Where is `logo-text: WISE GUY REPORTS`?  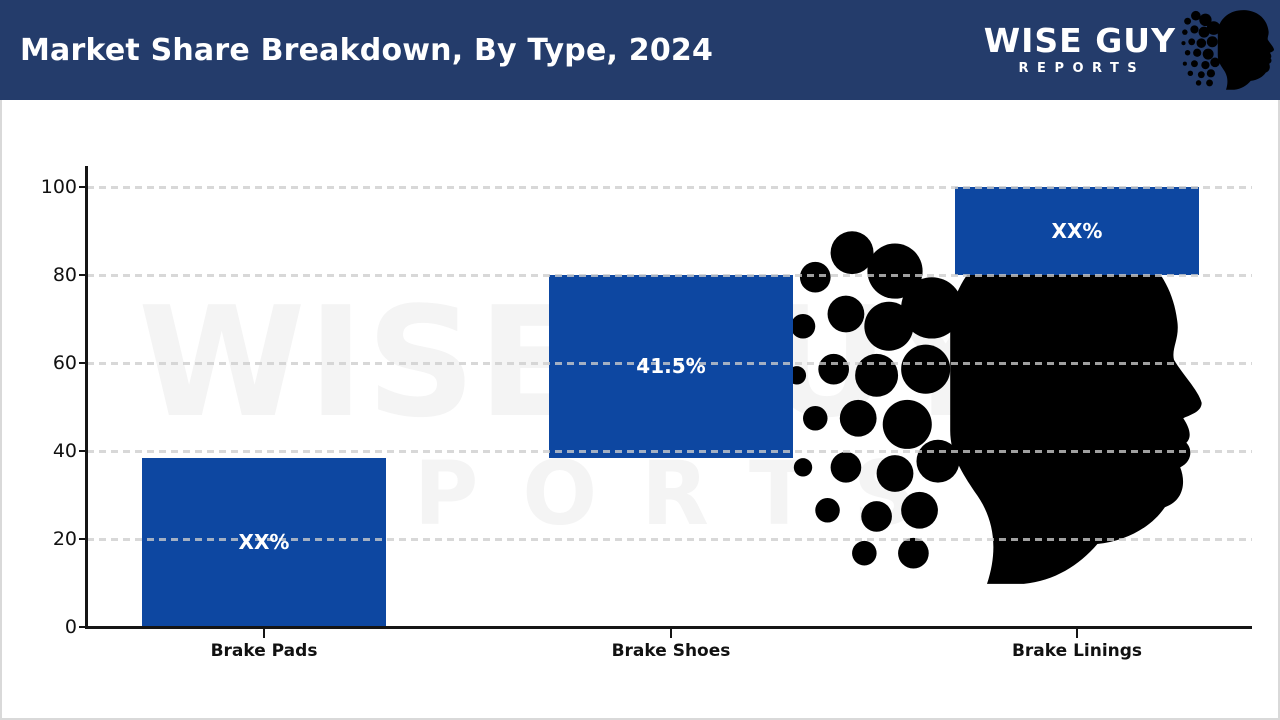
logo-text: WISE GUY REPORTS is located at coordinates (1079, 49).